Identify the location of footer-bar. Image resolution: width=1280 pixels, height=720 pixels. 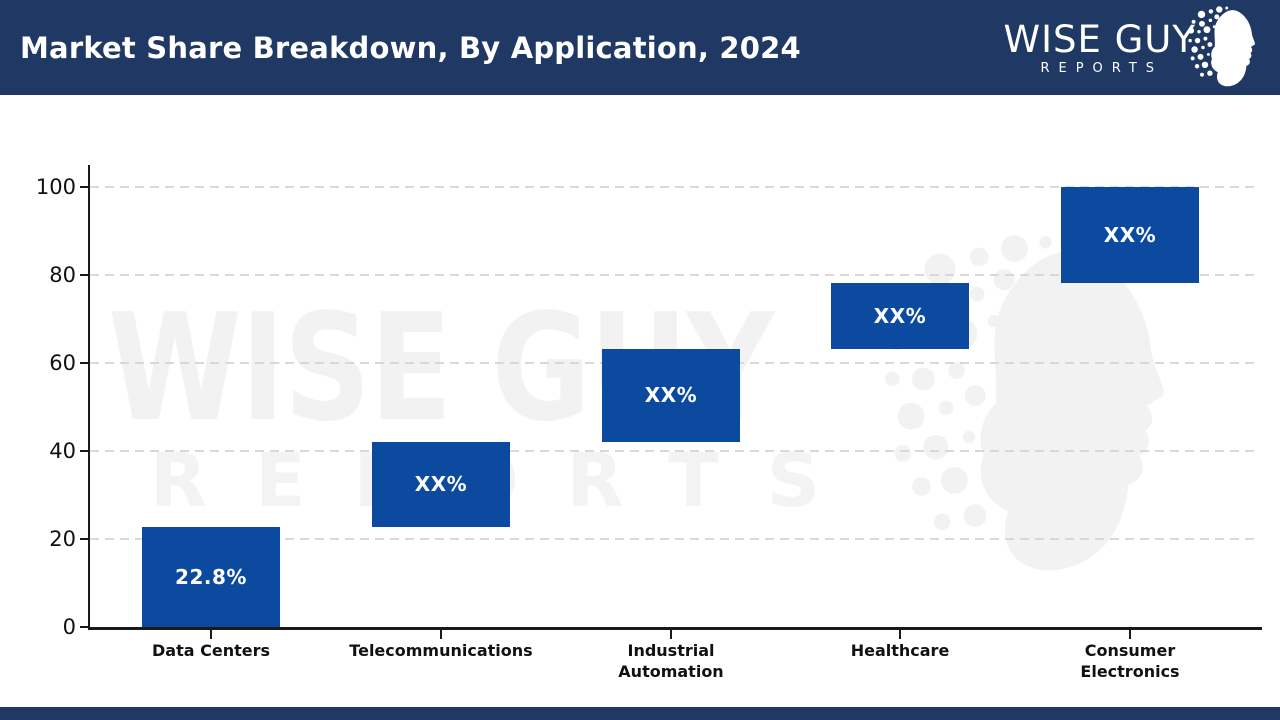
(640, 713).